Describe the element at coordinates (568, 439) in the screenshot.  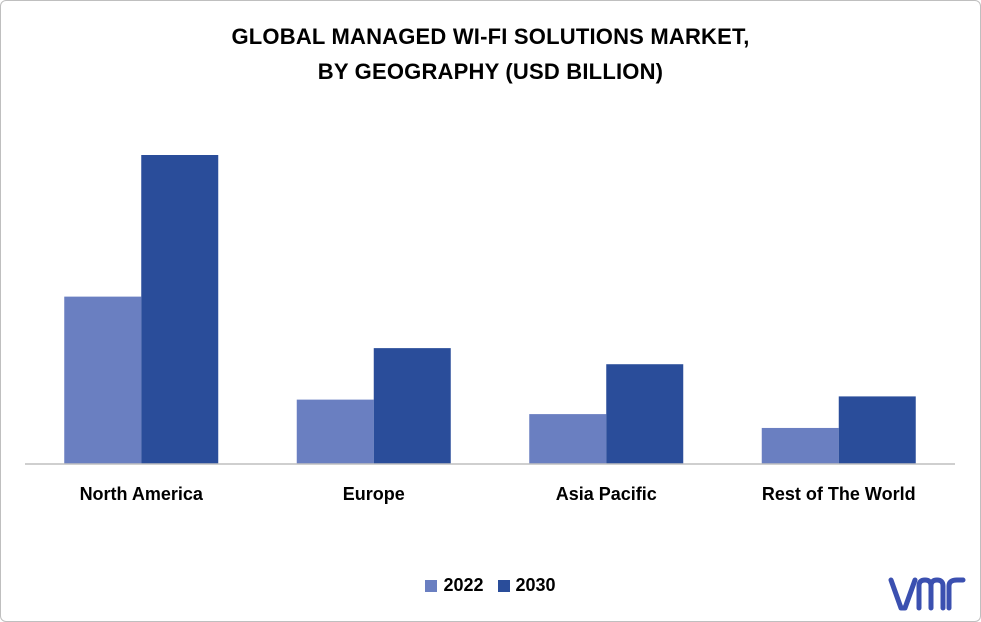
I see `bar-asia-pacific-2022` at that location.